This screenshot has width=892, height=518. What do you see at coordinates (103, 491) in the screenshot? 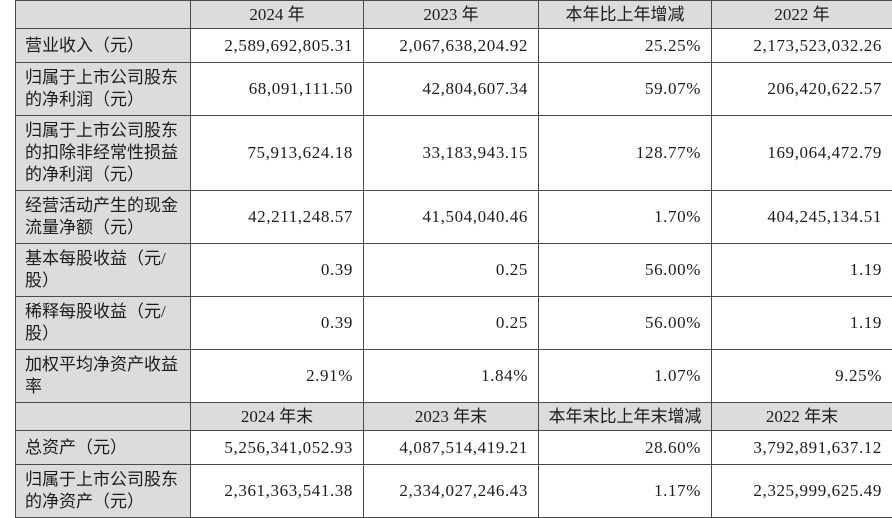
I see `row-label: 归属于上市公司股东的净资产（元）` at bounding box center [103, 491].